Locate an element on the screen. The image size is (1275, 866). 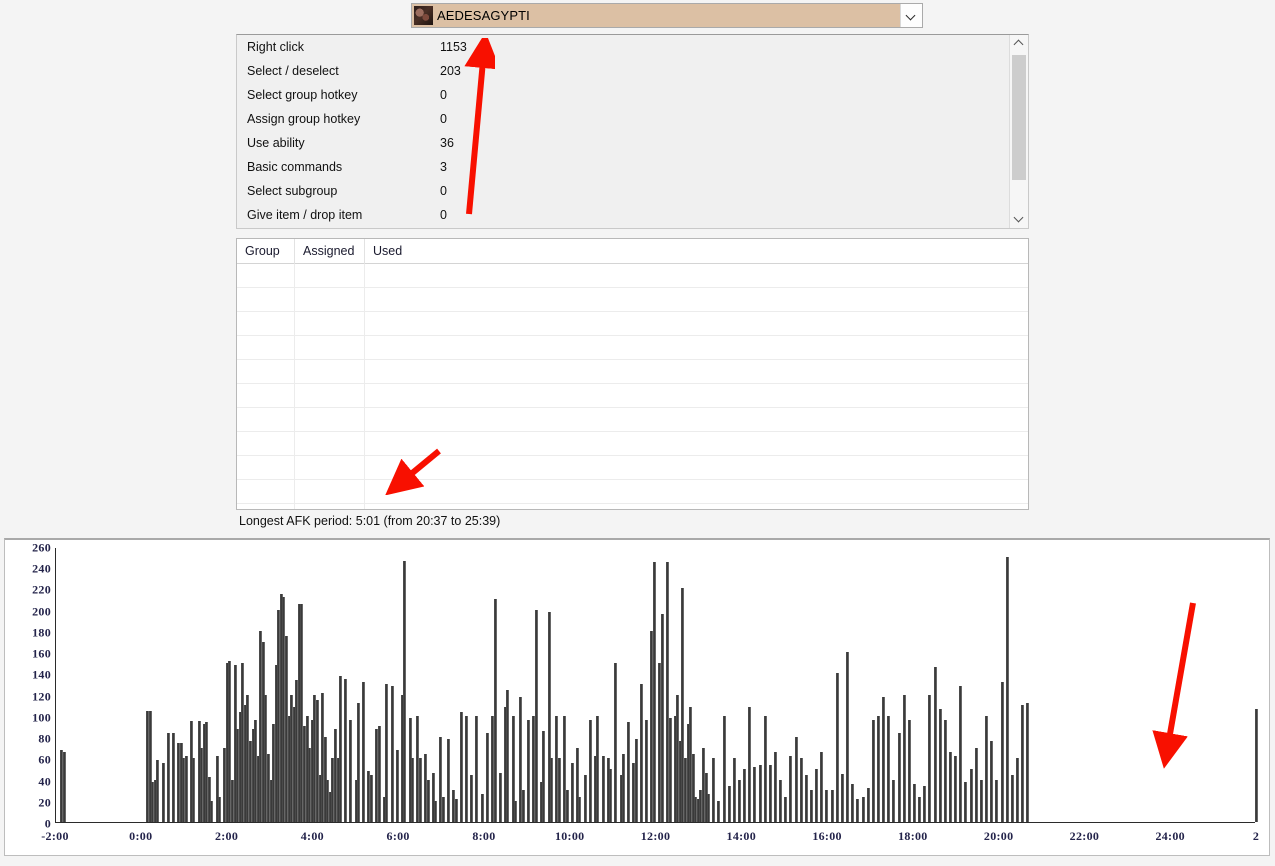
scrollbar-thumb is located at coordinates (1019, 117).